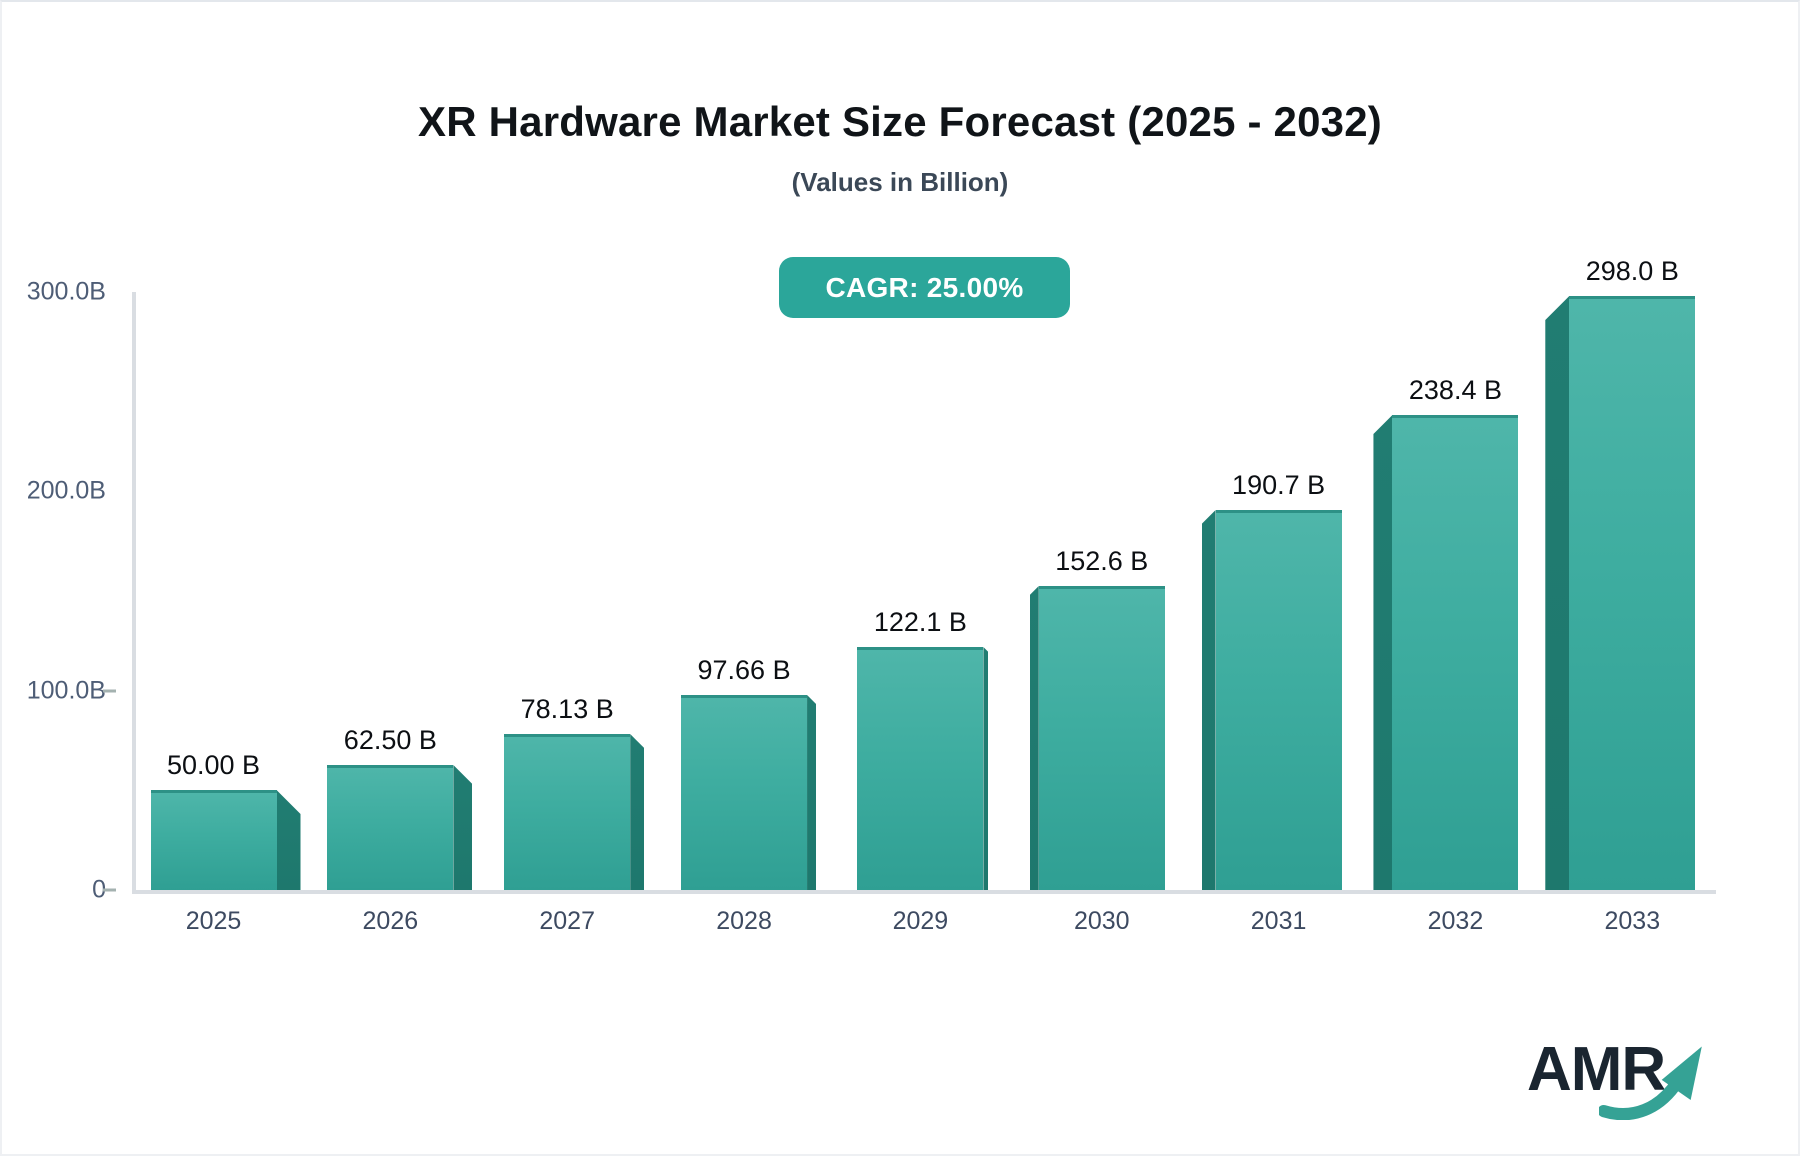 The image size is (1800, 1156). Describe the element at coordinates (390, 740) in the screenshot. I see `value-label-2026: 62.50 B` at that location.